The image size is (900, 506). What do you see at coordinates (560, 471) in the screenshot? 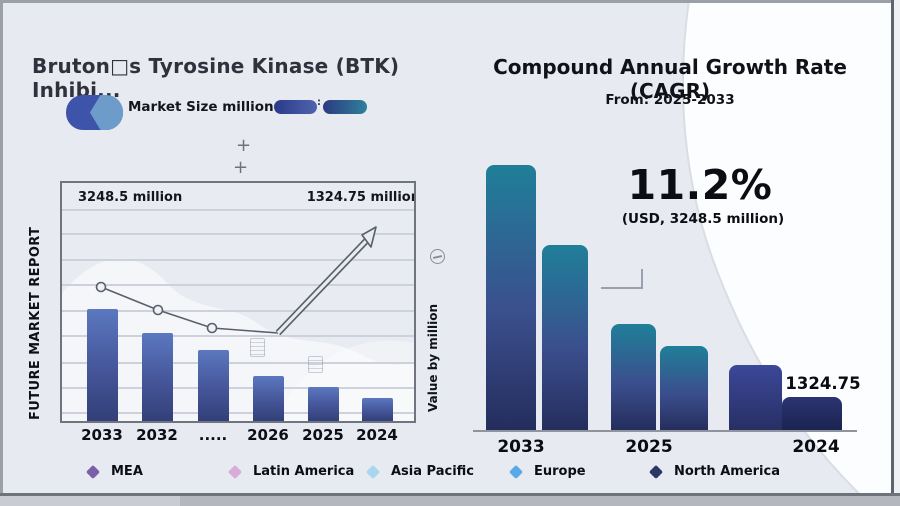
I see `legend-label: Europe` at bounding box center [560, 471].